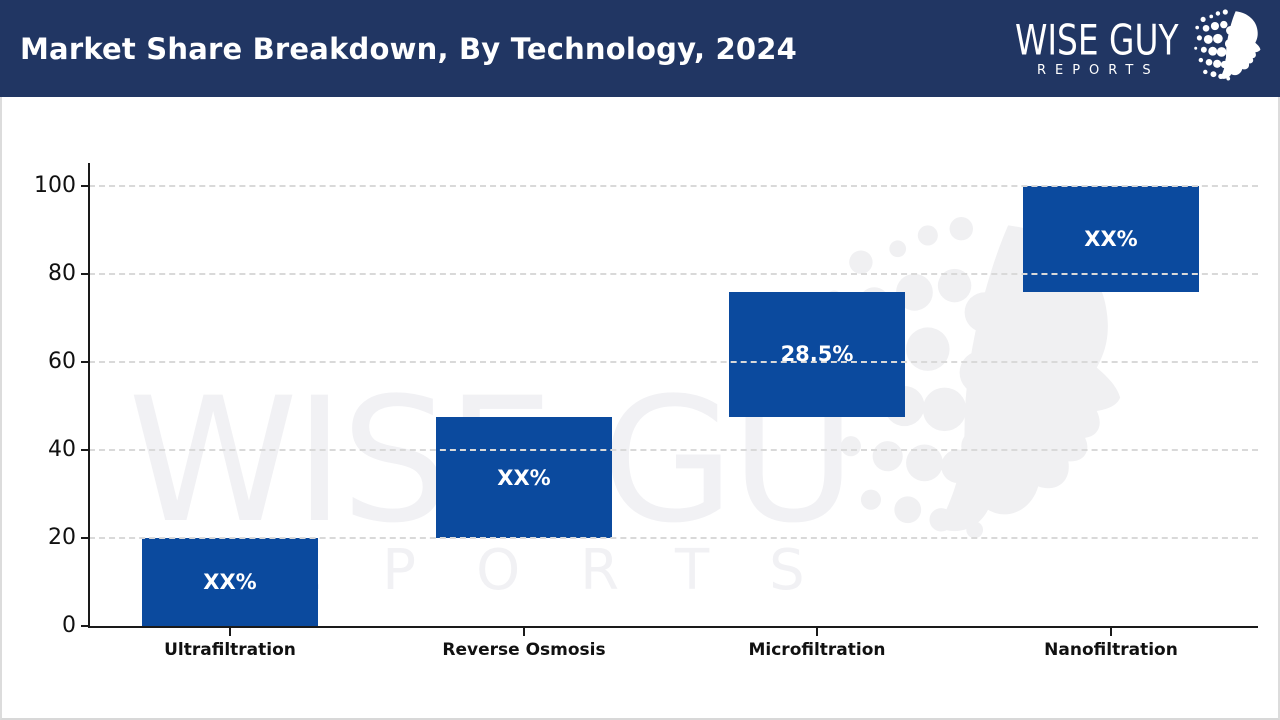 Image resolution: width=1280 pixels, height=720 pixels. What do you see at coordinates (69, 625) in the screenshot?
I see `y-tick-label-0: 0` at bounding box center [69, 625].